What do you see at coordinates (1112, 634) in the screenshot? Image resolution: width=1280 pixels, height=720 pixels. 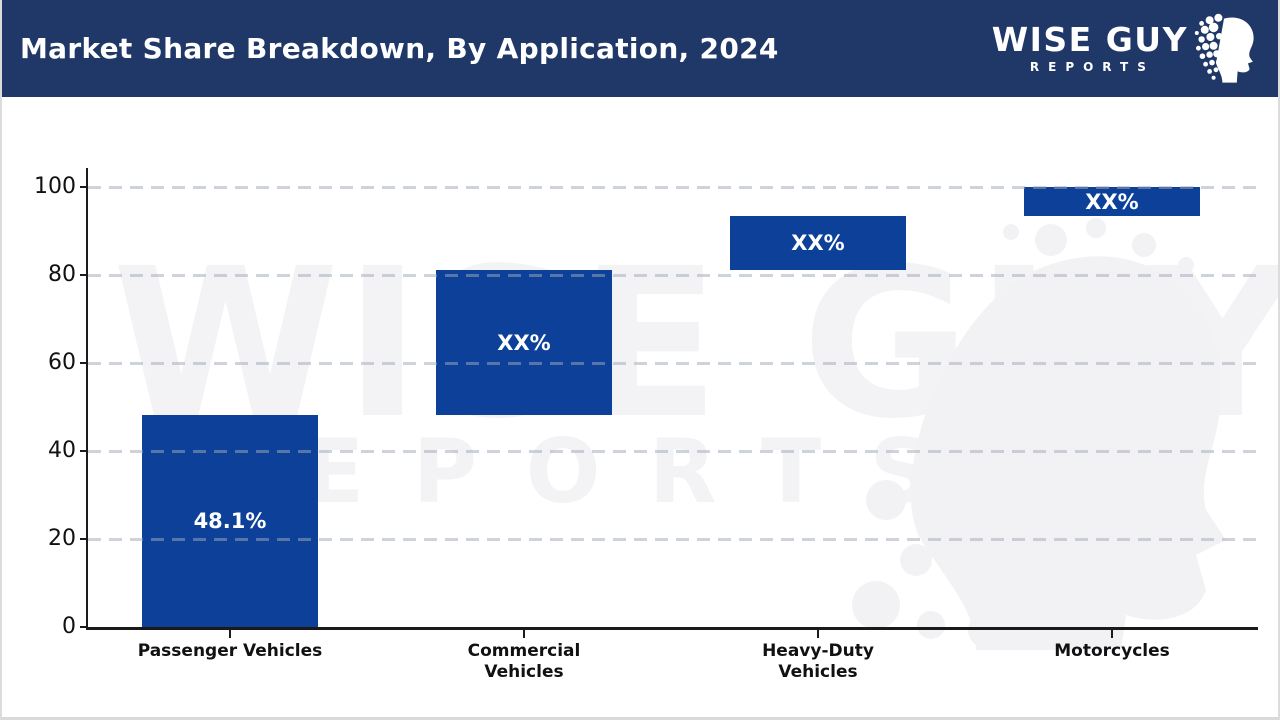 I see `x-tick-motorcycles` at bounding box center [1112, 634].